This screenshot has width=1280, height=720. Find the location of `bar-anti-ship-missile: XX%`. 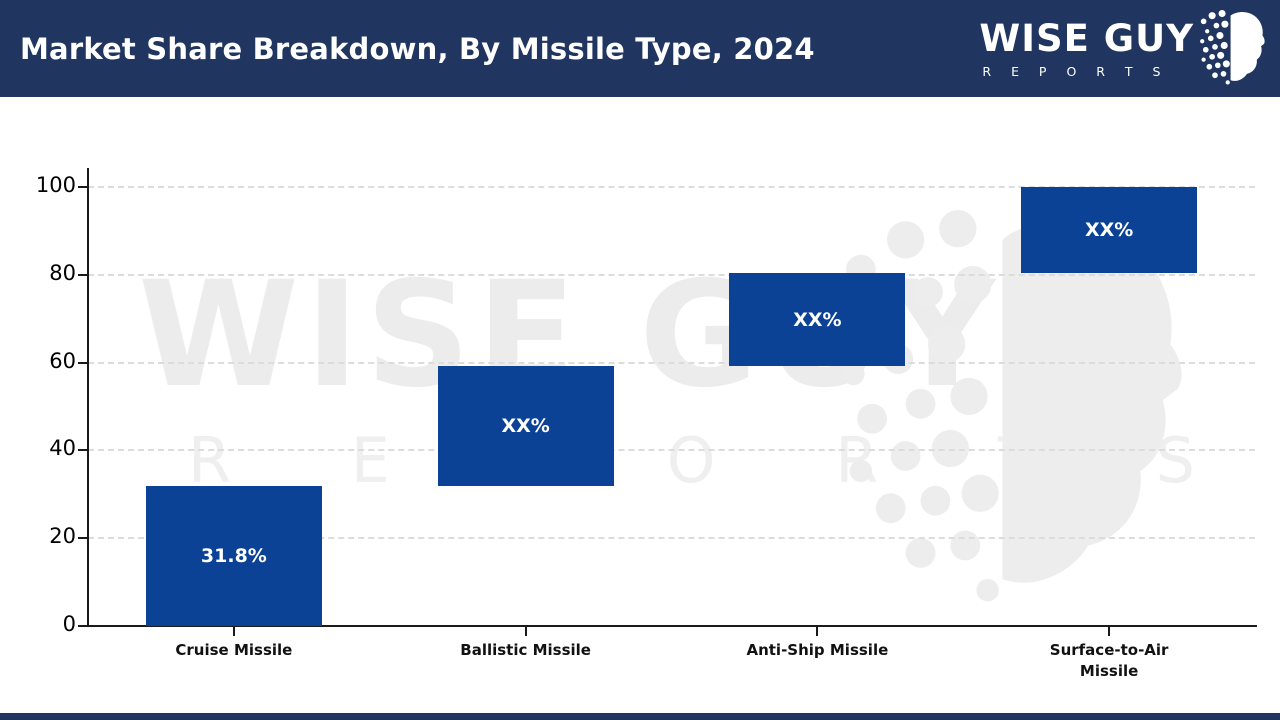

bar-anti-ship-missile: XX% is located at coordinates (817, 320).